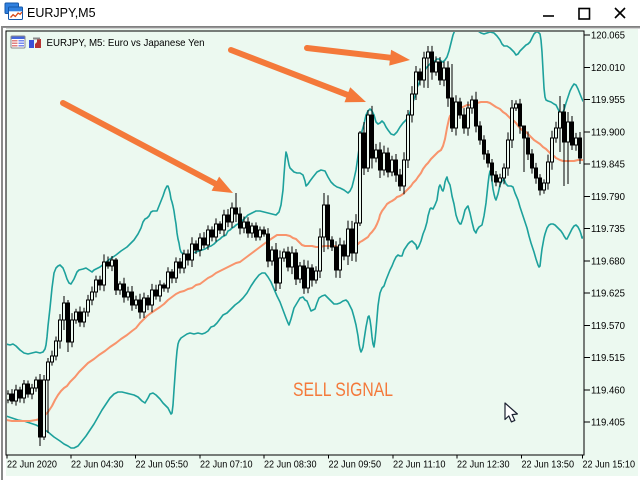  Describe the element at coordinates (97, 465) in the screenshot. I see `svg-text: 22 Jun 04:30` at that location.